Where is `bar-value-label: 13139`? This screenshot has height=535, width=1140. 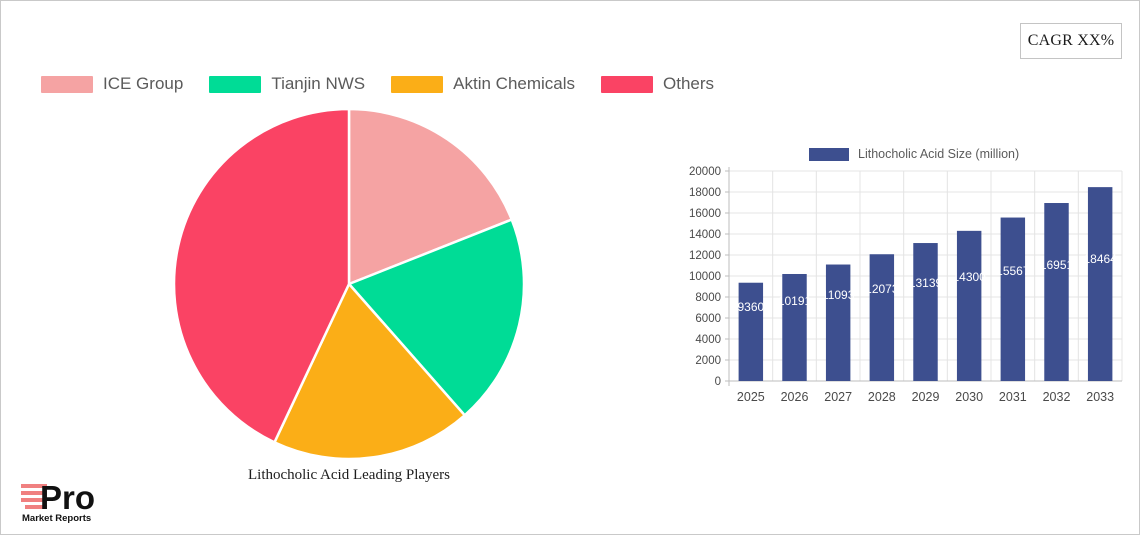 bar-value-label: 13139 is located at coordinates (926, 283).